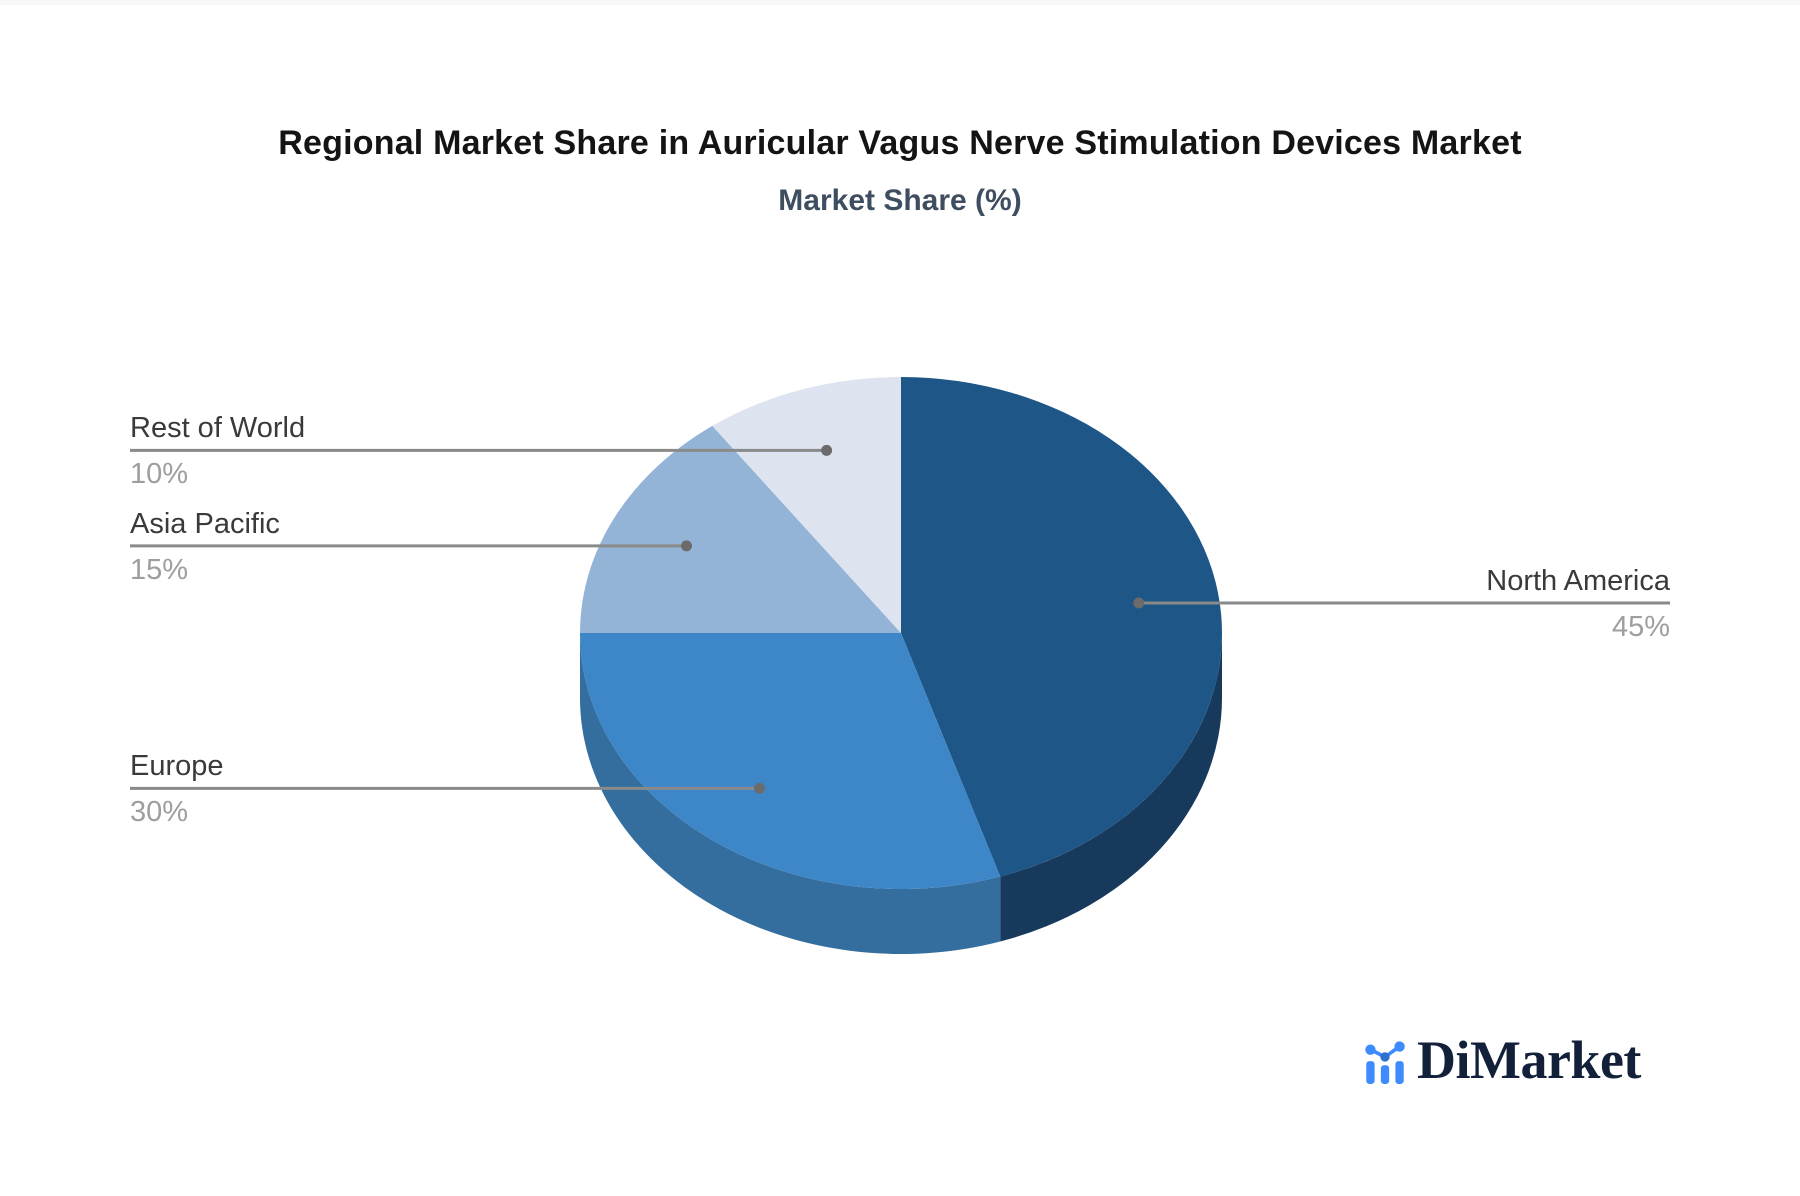 The width and height of the screenshot is (1800, 1196). I want to click on chart-subtitle: Market Share (%), so click(900, 200).